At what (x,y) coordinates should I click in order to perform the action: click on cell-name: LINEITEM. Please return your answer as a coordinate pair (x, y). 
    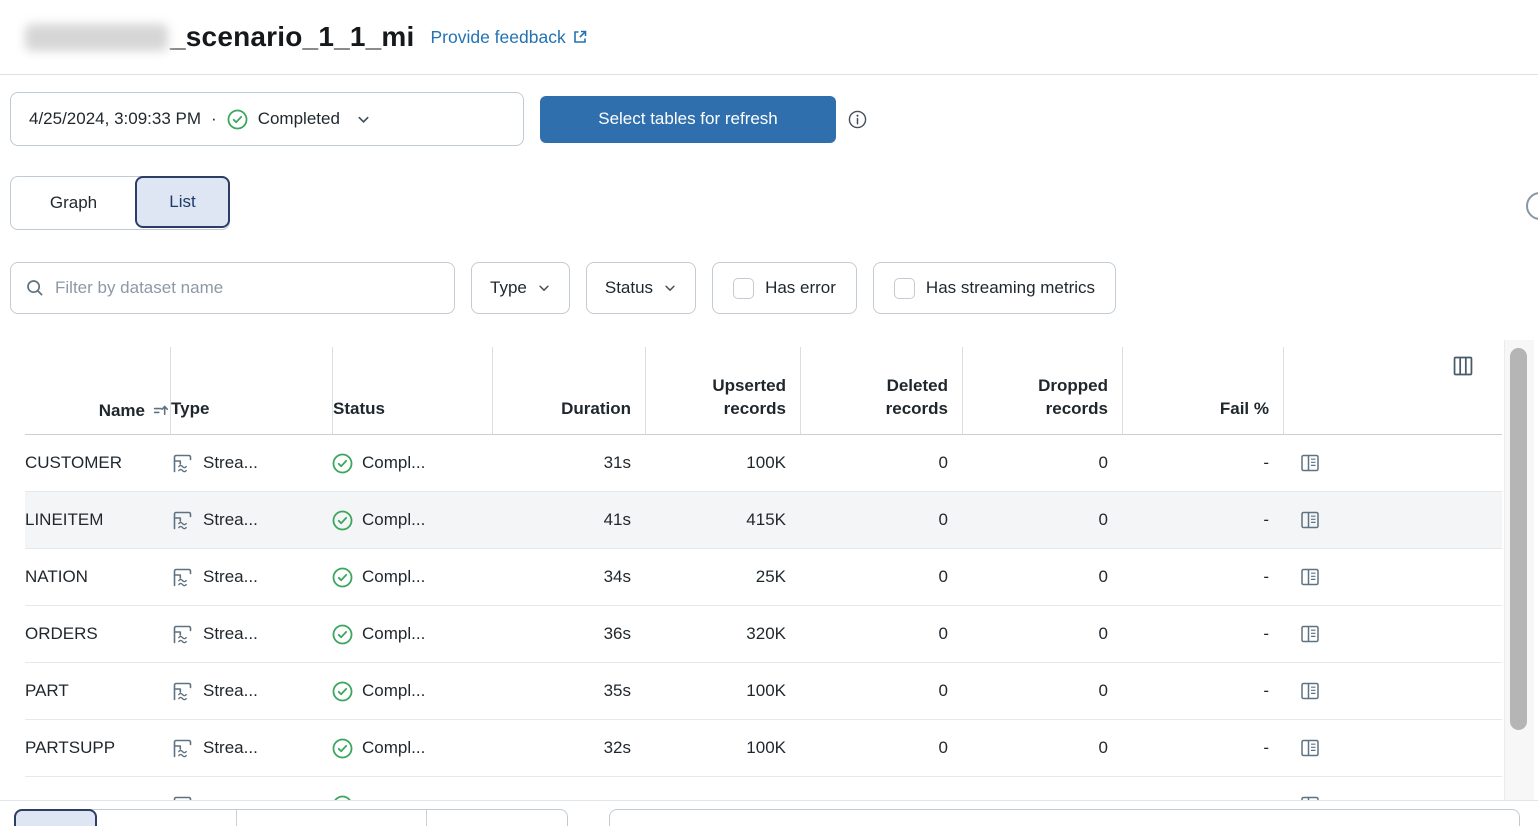
    Looking at the image, I should click on (64, 519).